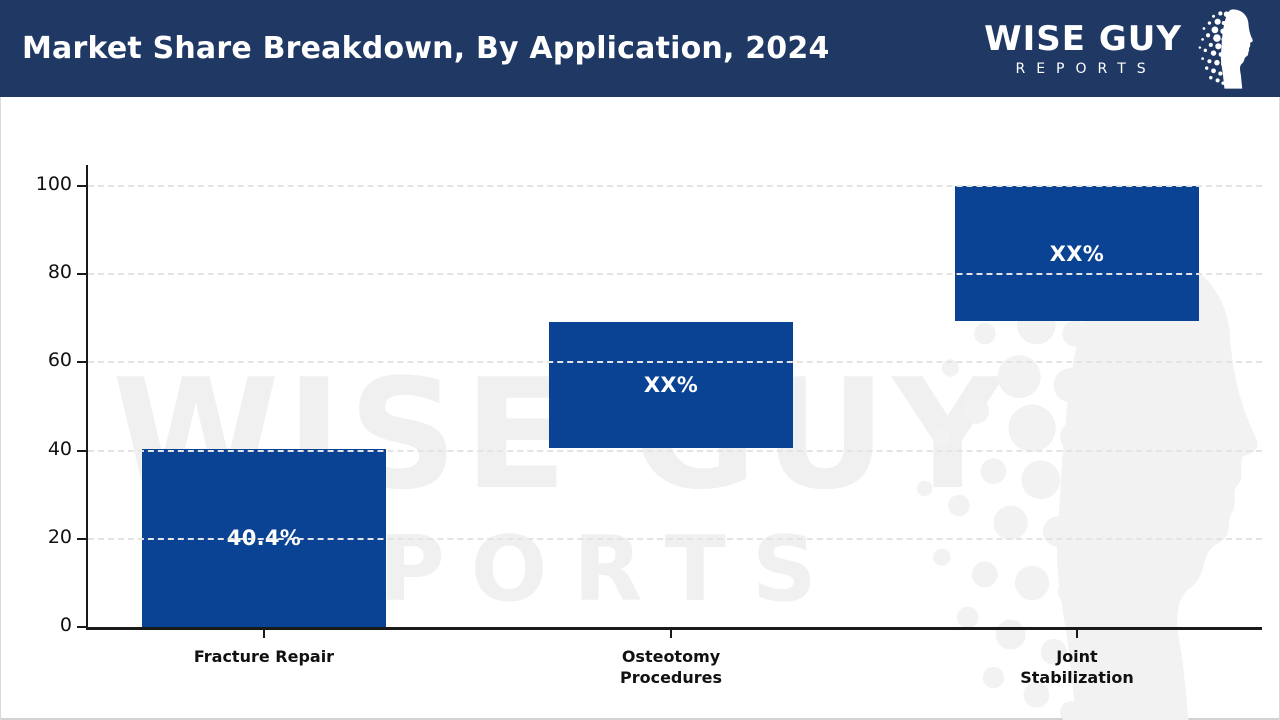 The image size is (1280, 720). What do you see at coordinates (1086, 68) in the screenshot?
I see `brand-subtitle: REPORTS` at bounding box center [1086, 68].